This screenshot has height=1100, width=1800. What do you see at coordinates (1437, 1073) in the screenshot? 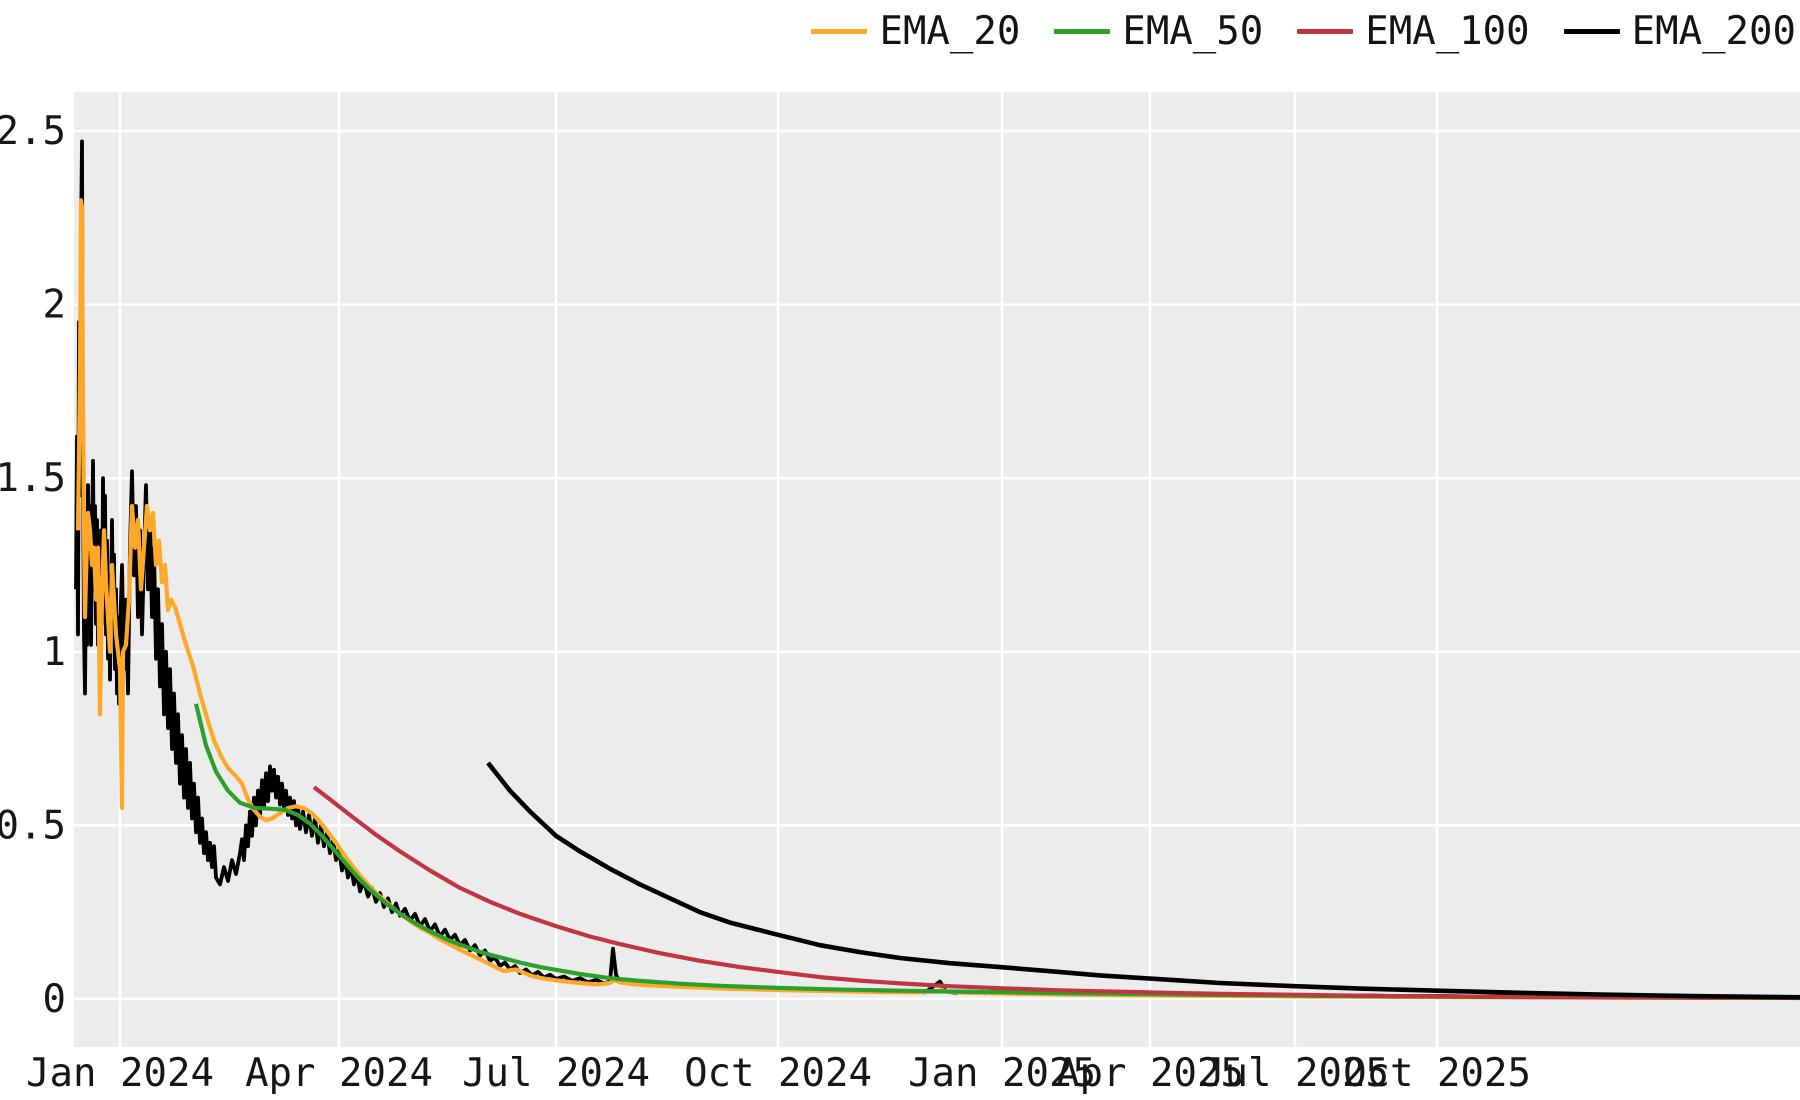
I see `x-tick-label: Oct 2025` at bounding box center [1437, 1073].